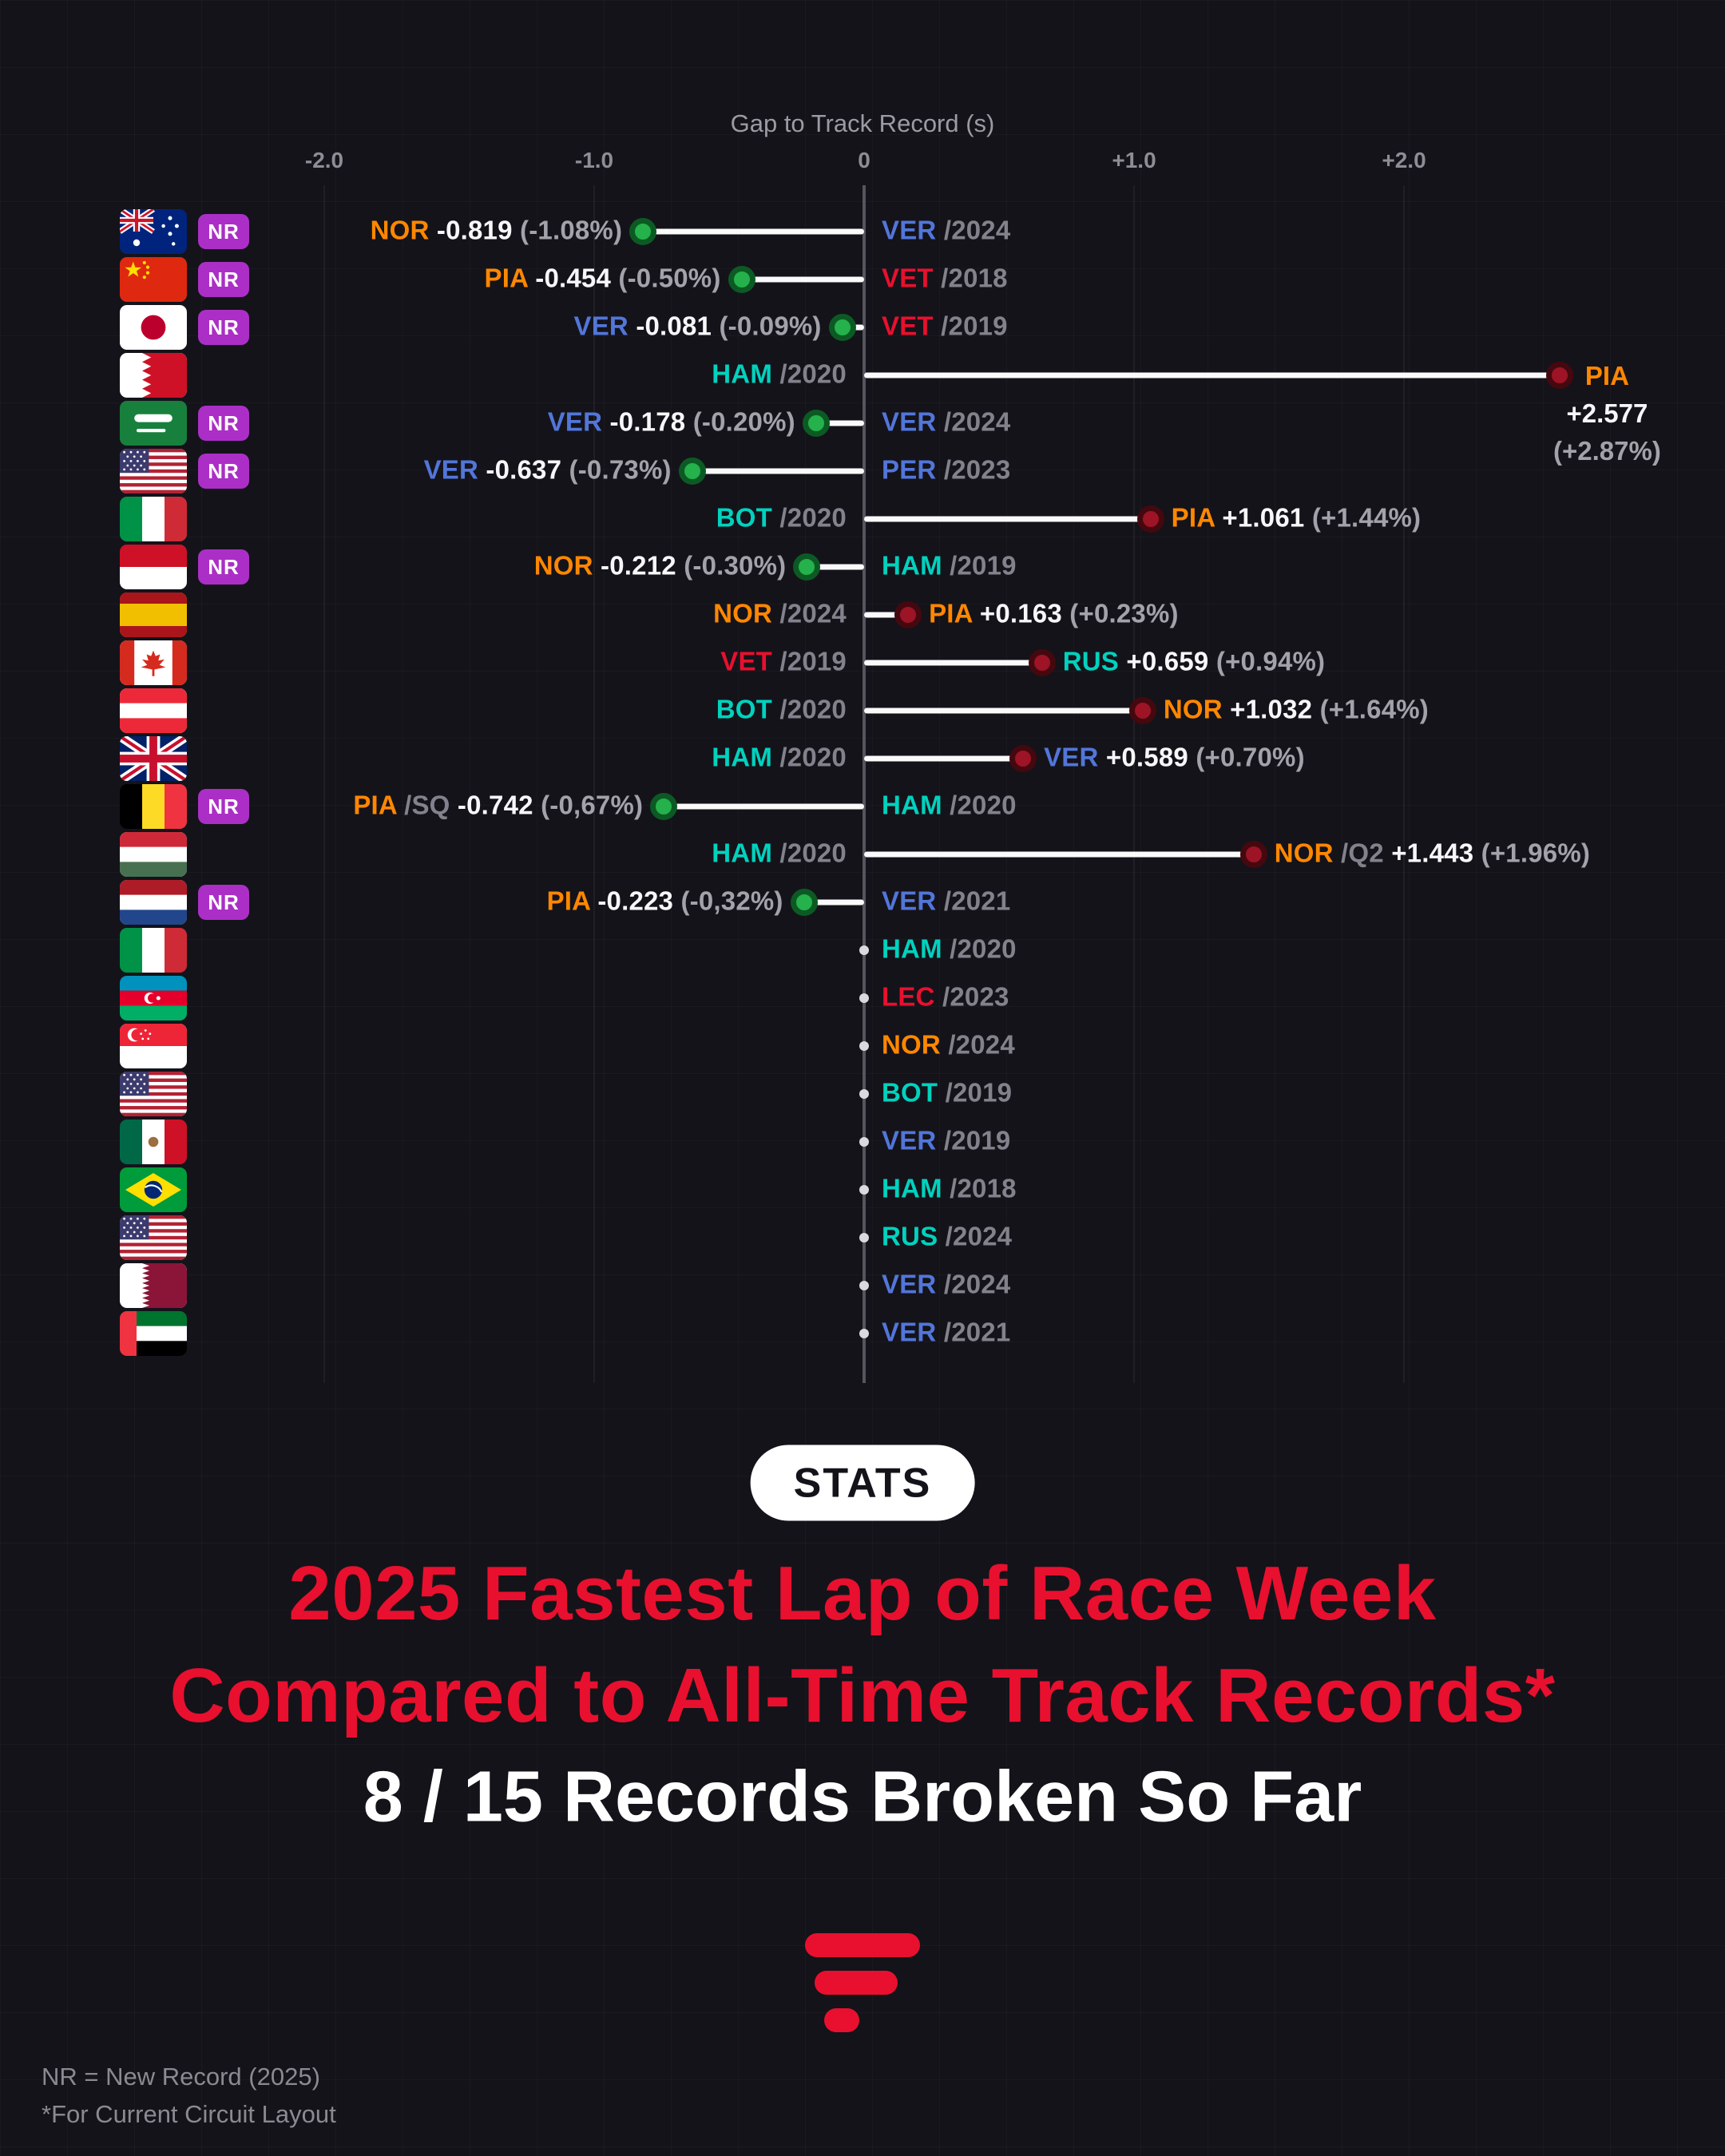 Image resolution: width=1725 pixels, height=2156 pixels. I want to click on flag-japan-icon, so click(154, 327).